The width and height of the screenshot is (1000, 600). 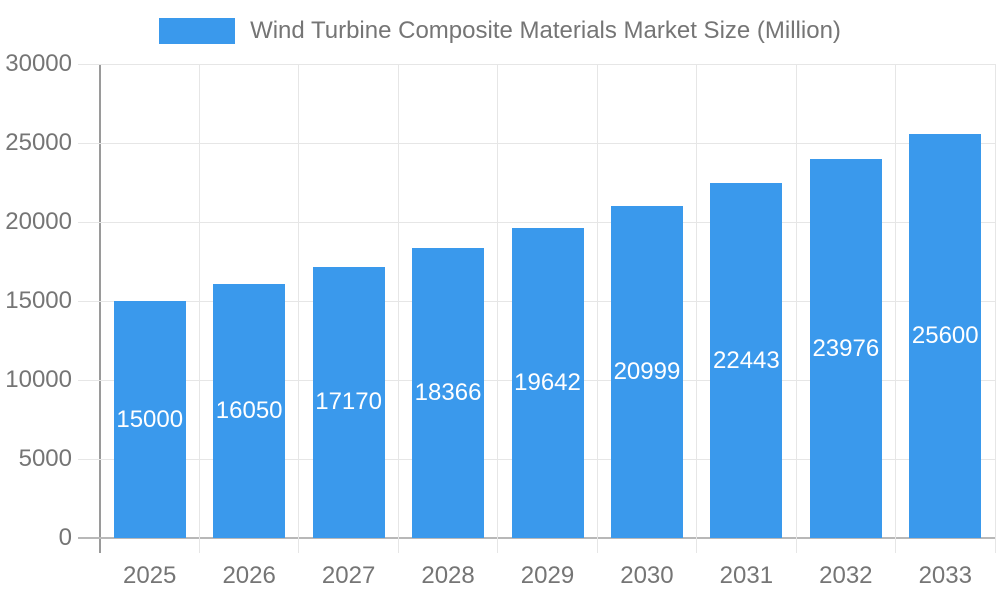 I want to click on bar-value-label: 20999, so click(x=647, y=372).